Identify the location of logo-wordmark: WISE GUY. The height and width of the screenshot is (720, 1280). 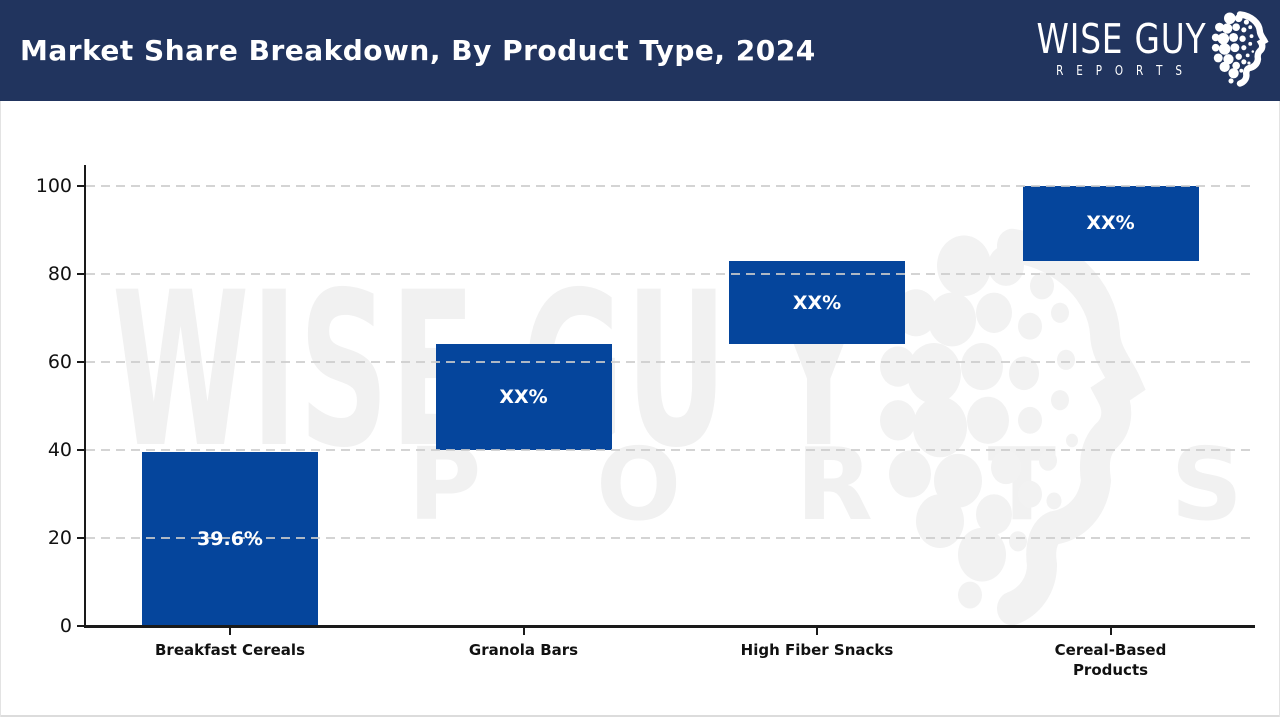
(1121, 39).